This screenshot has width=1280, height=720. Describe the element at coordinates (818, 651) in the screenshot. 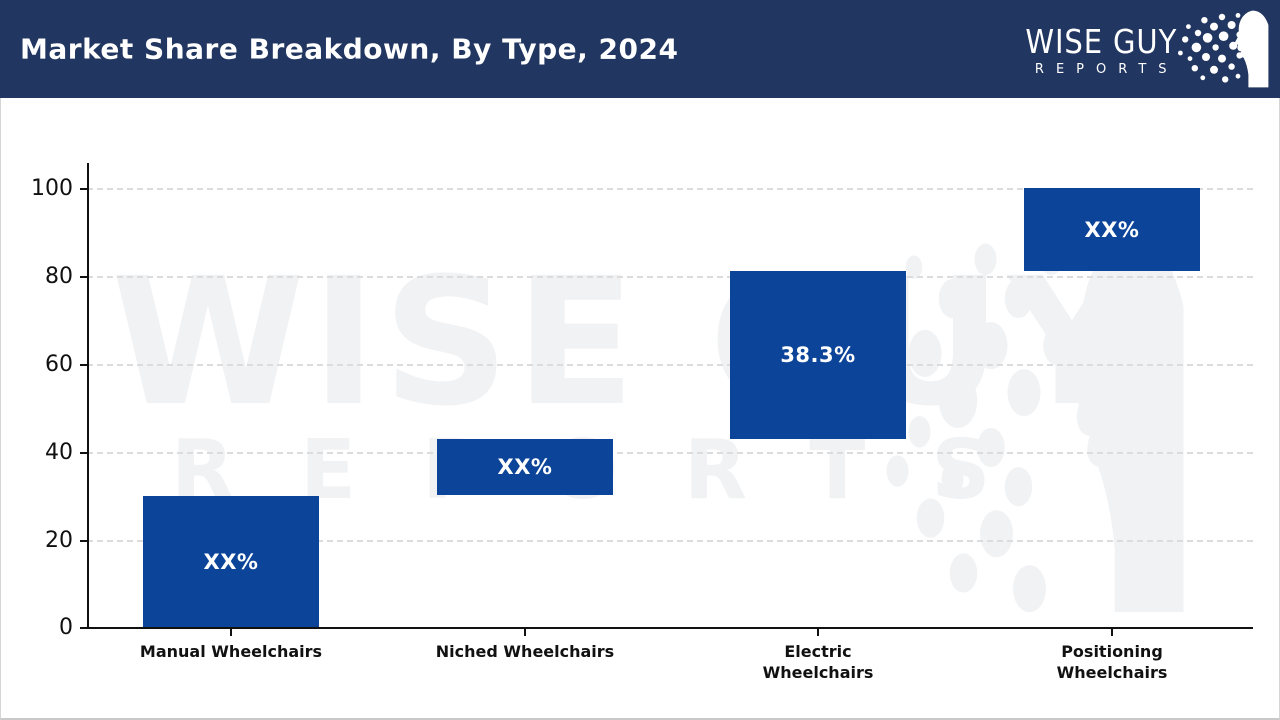

I see `x-category-line: Electric` at that location.